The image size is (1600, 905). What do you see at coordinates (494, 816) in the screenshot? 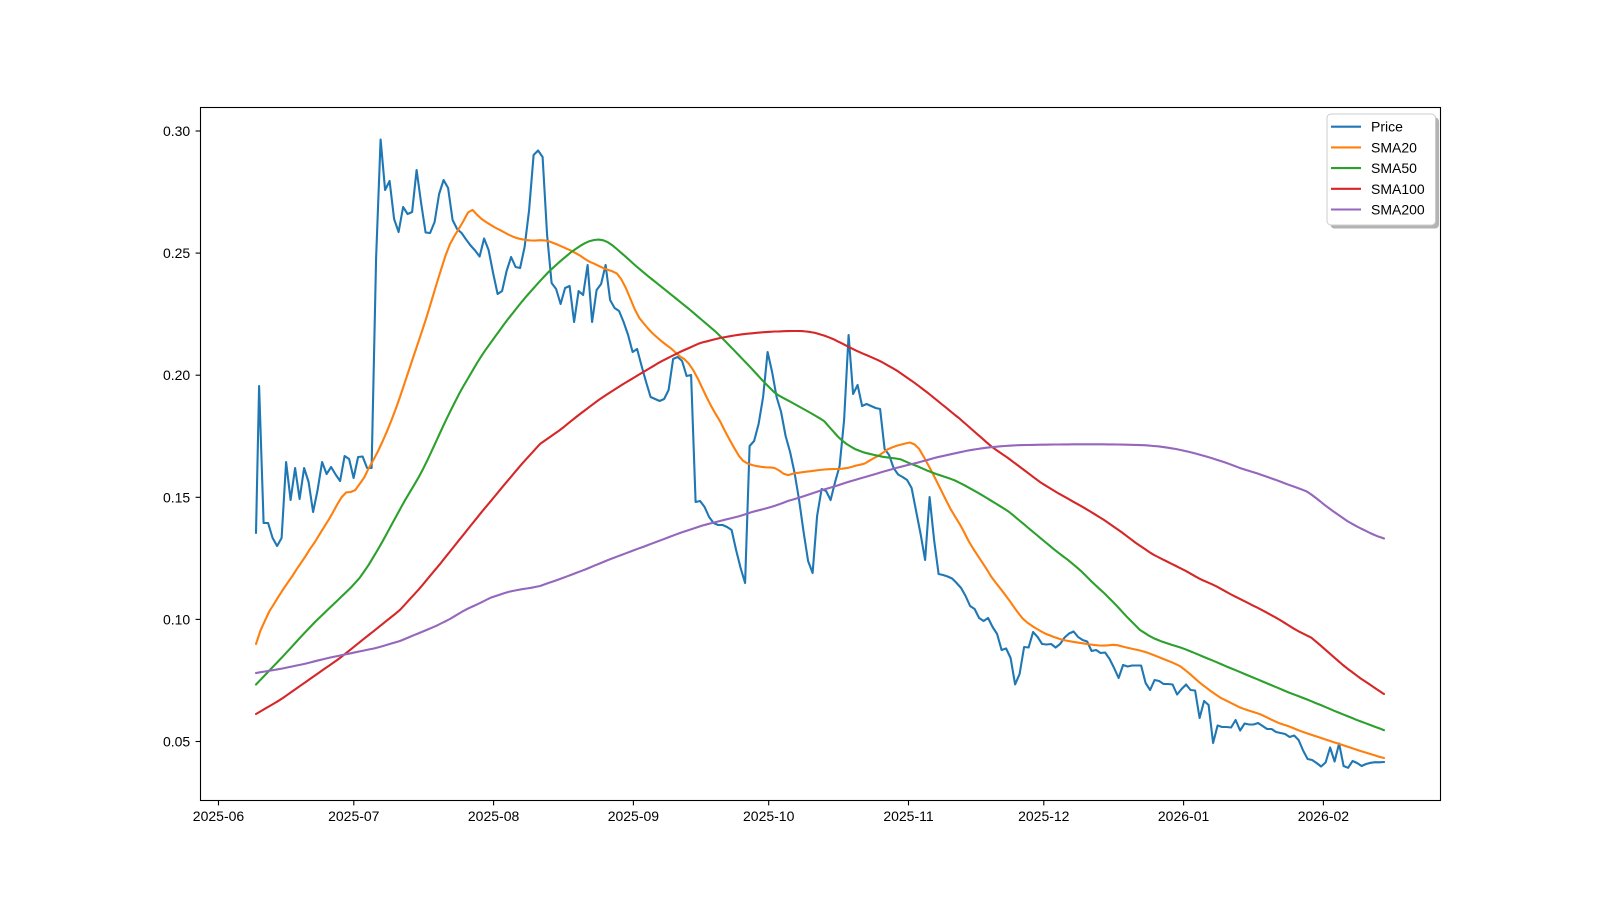
I see `svg-text: 2025-08` at bounding box center [494, 816].